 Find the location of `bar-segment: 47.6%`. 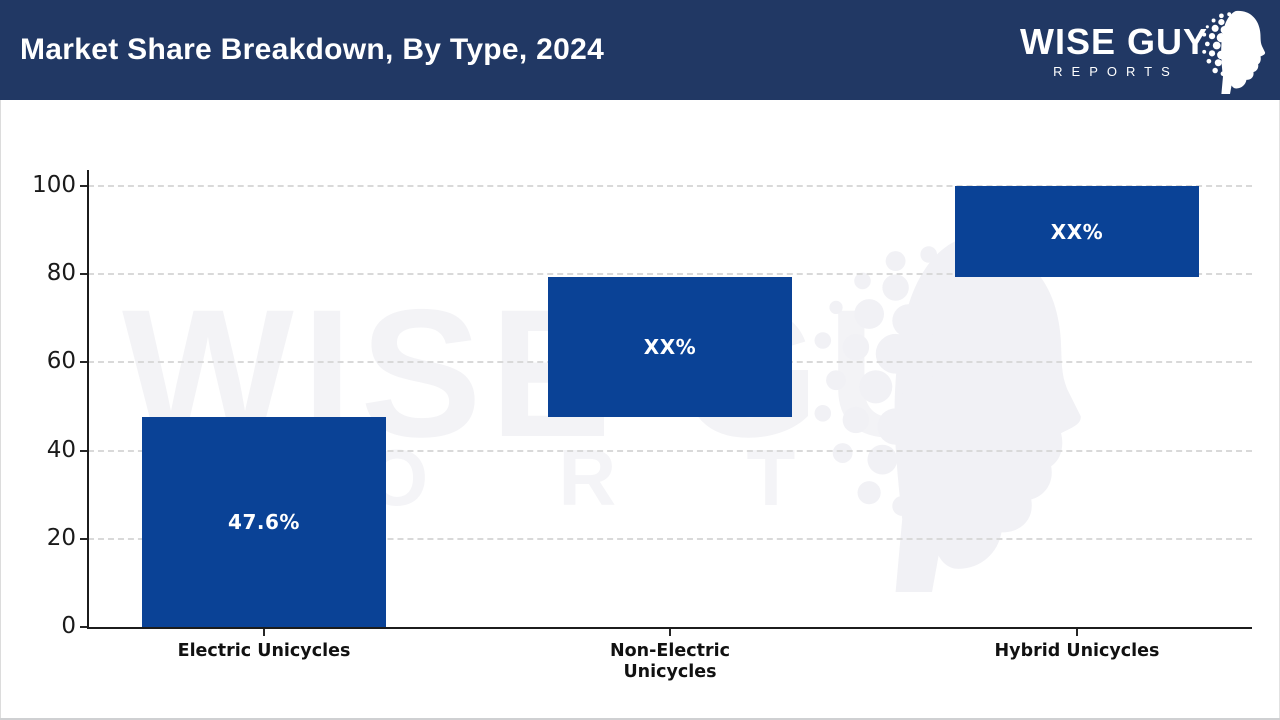

bar-segment: 47.6% is located at coordinates (264, 522).